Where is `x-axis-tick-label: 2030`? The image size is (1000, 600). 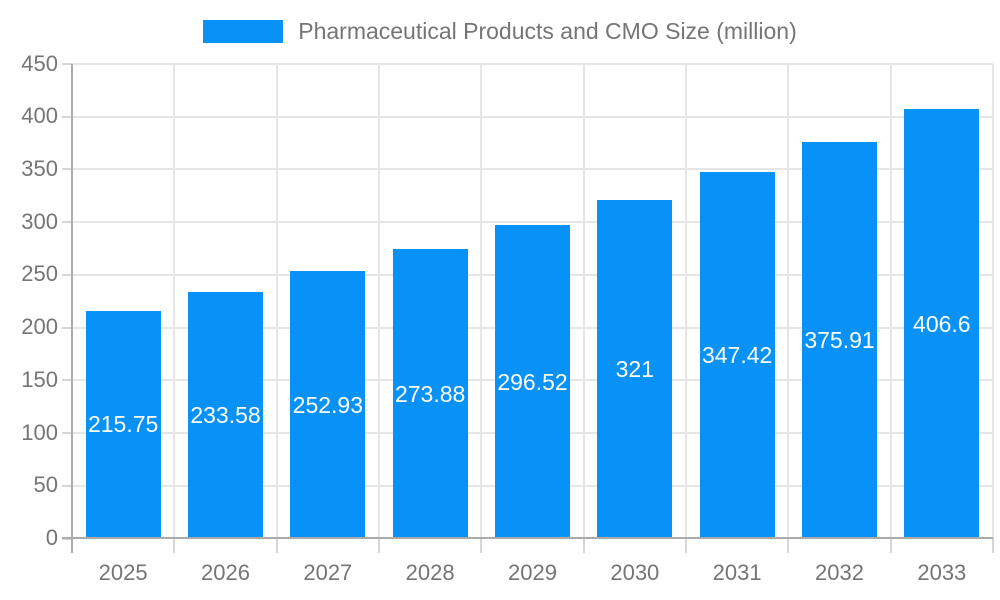
x-axis-tick-label: 2030 is located at coordinates (635, 572).